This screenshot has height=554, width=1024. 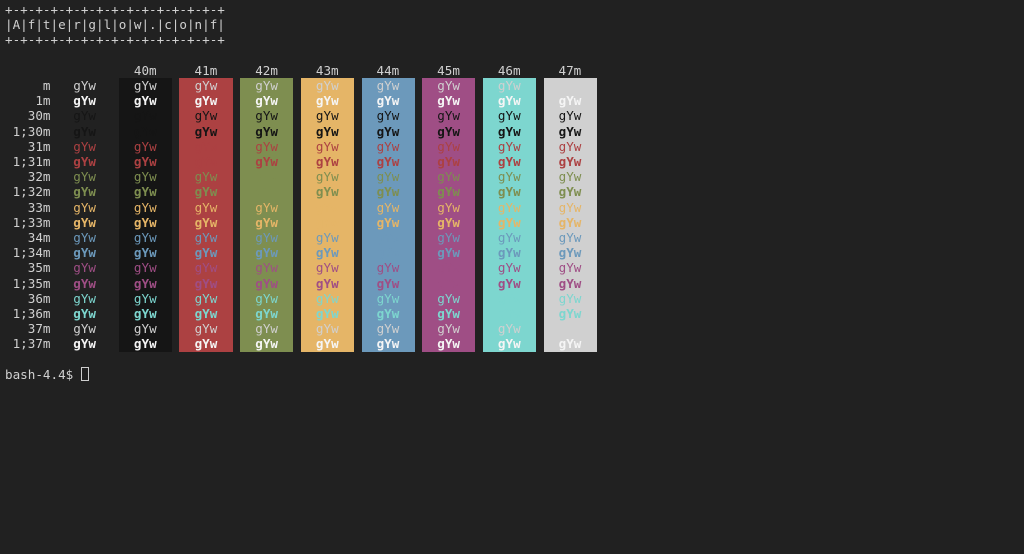 I want to click on color-table-row-m: m gYw gYw gYw gYw gYw gYw gYw gYw gYw, so click(x=301, y=85).